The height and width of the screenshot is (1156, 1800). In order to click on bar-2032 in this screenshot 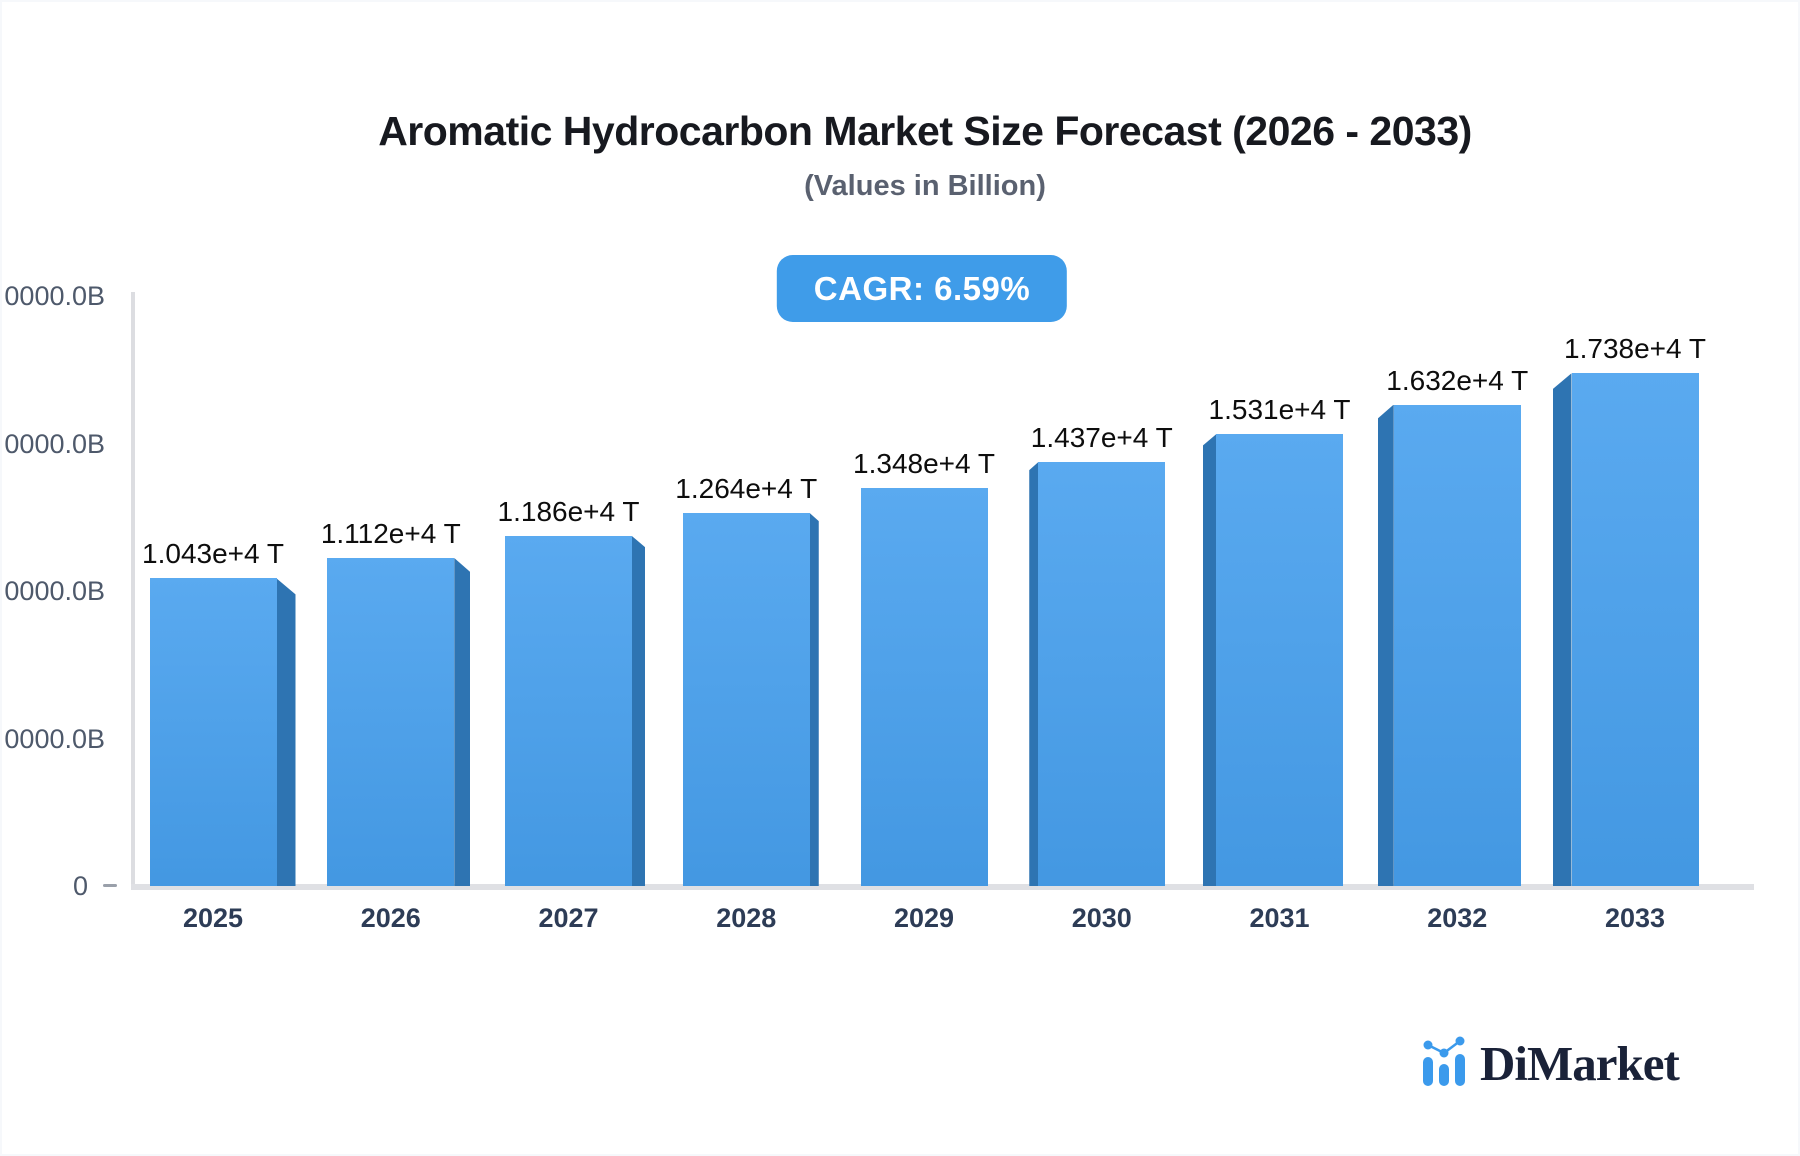, I will do `click(1457, 645)`.